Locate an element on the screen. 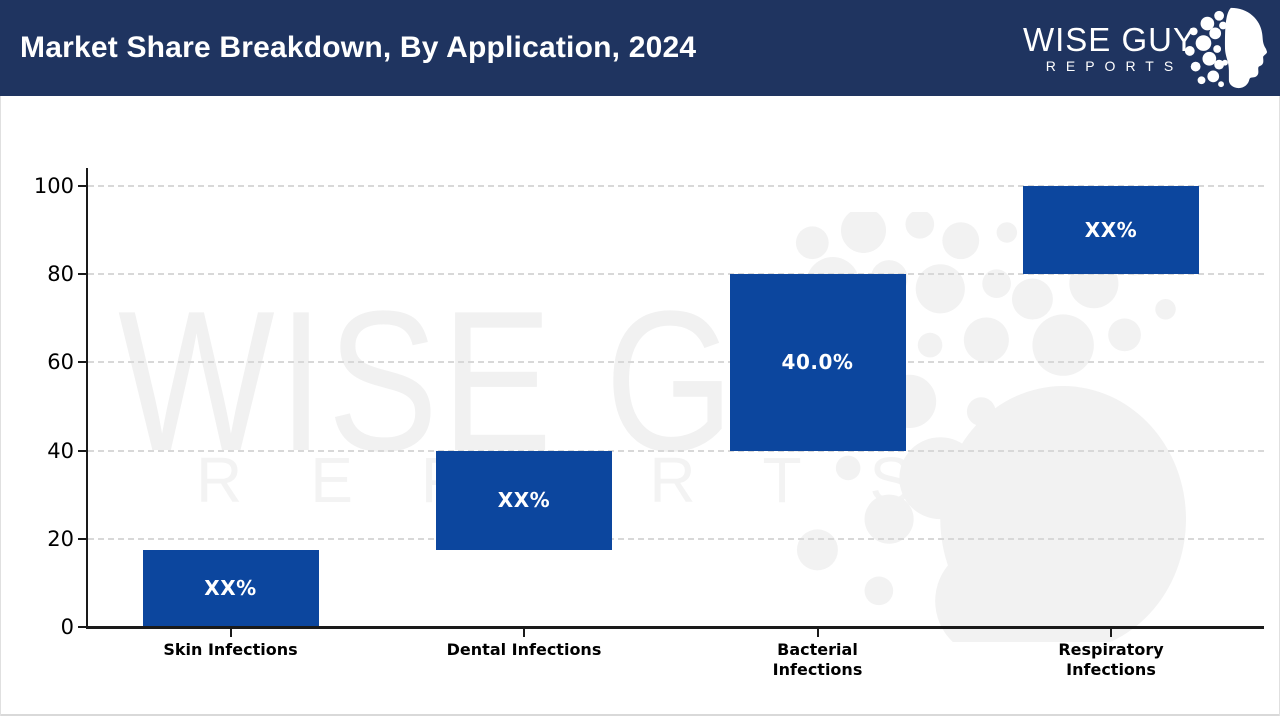 The width and height of the screenshot is (1280, 720). logo-text: WISE GUY REPORTS is located at coordinates (1109, 48).